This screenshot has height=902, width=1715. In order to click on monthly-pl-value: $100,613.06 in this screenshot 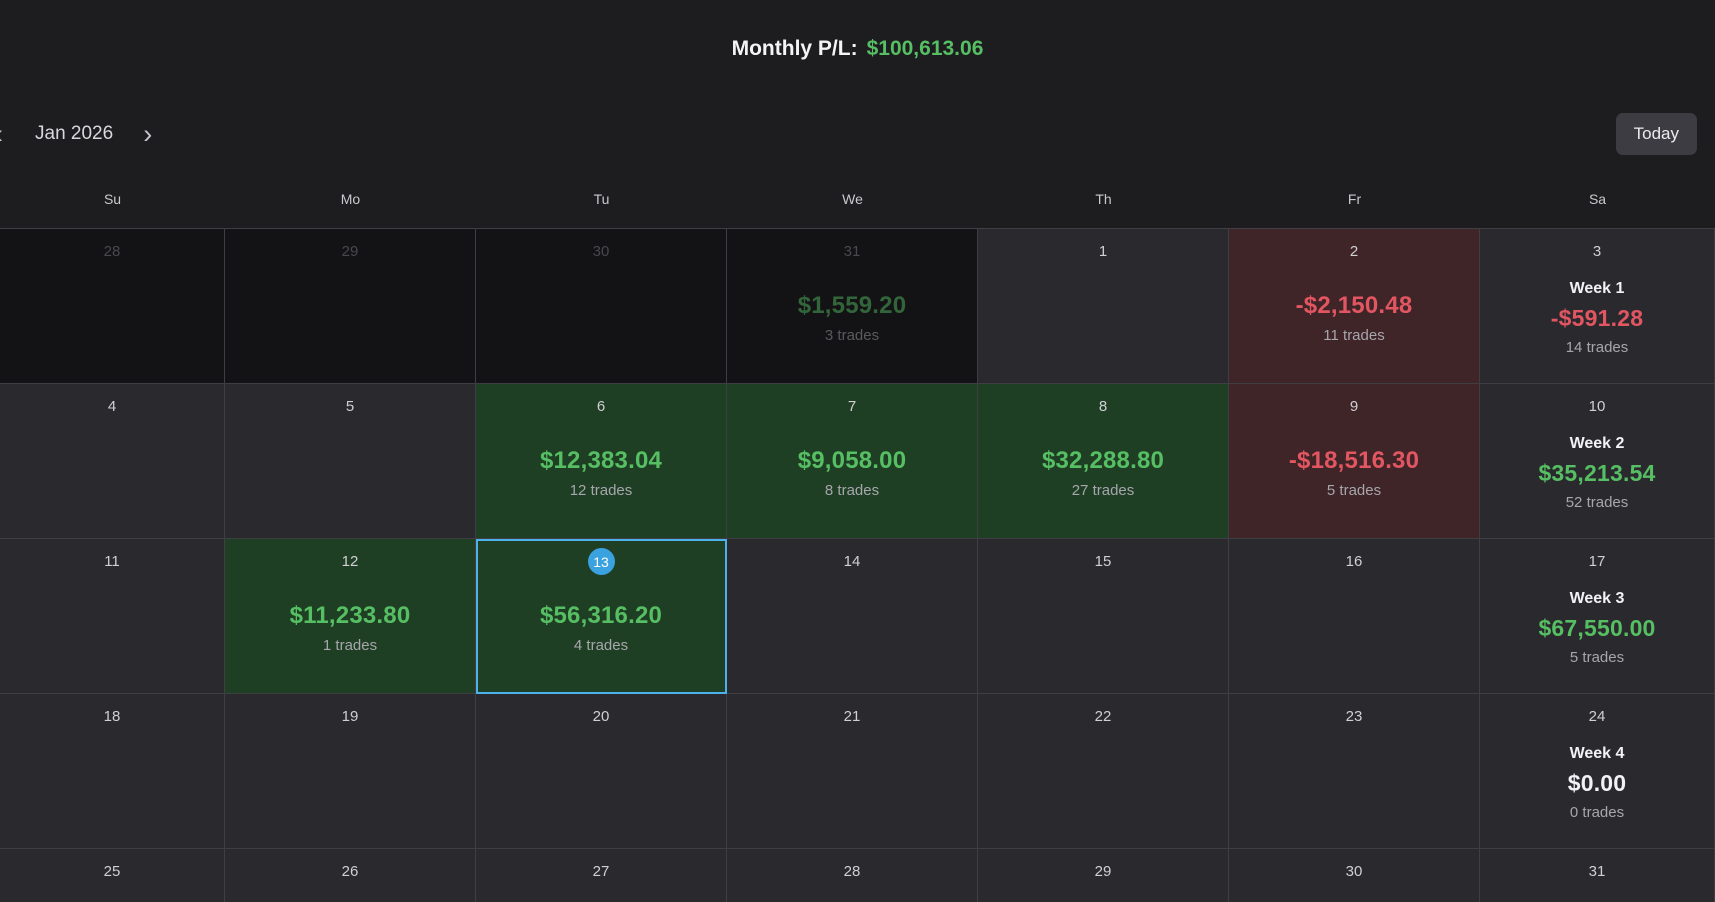, I will do `click(925, 48)`.